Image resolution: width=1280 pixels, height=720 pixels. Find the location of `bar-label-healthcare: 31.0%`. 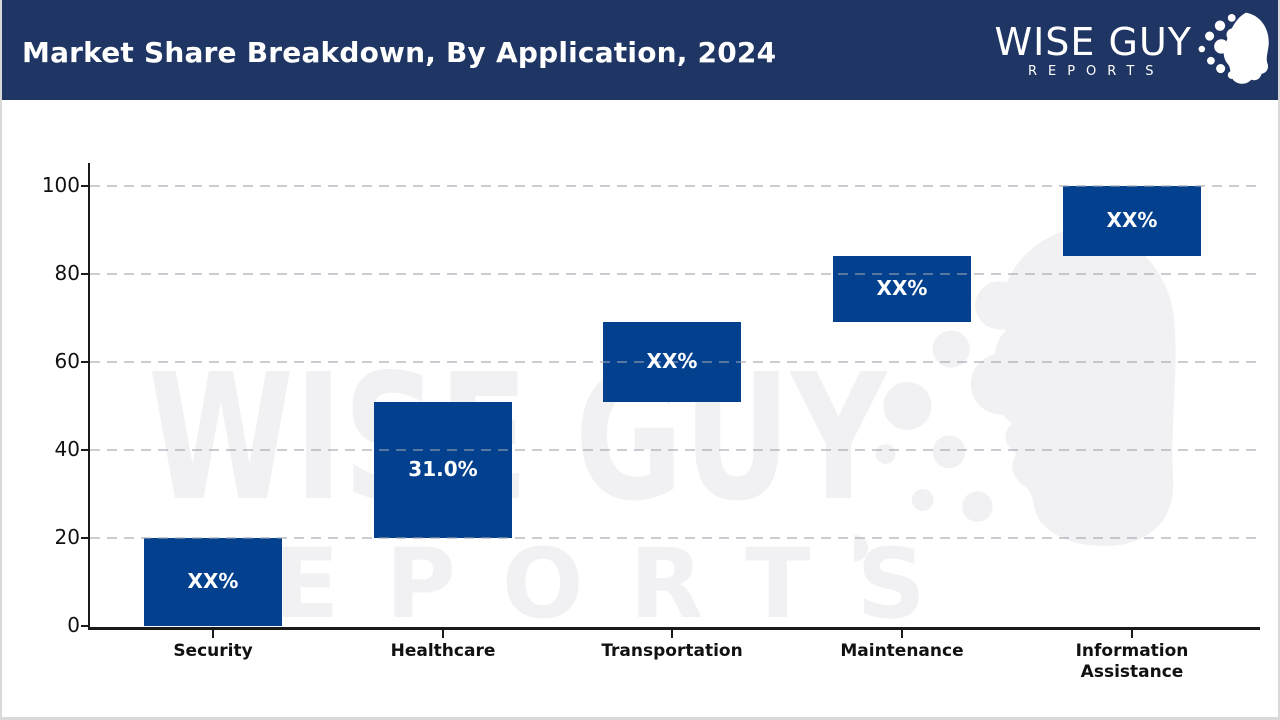

bar-label-healthcare: 31.0% is located at coordinates (443, 468).